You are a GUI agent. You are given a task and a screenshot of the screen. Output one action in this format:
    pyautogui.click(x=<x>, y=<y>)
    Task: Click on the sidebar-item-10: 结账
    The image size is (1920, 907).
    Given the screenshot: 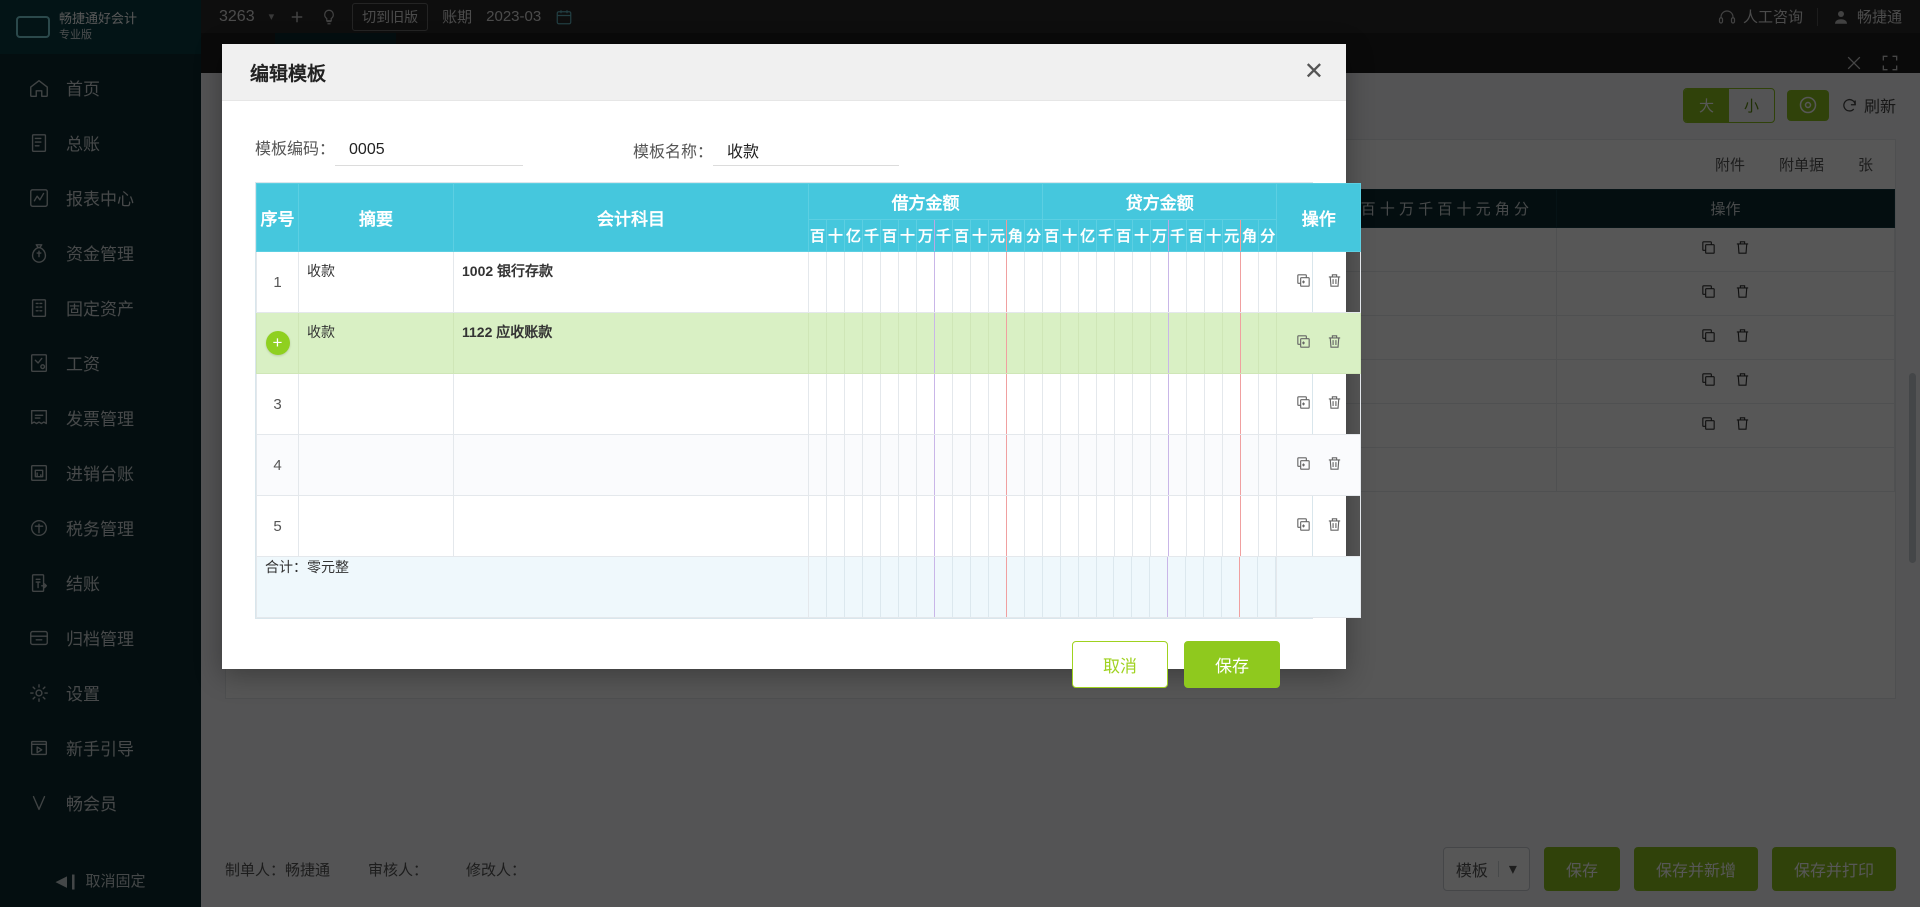 What is the action you would take?
    pyautogui.click(x=100, y=582)
    